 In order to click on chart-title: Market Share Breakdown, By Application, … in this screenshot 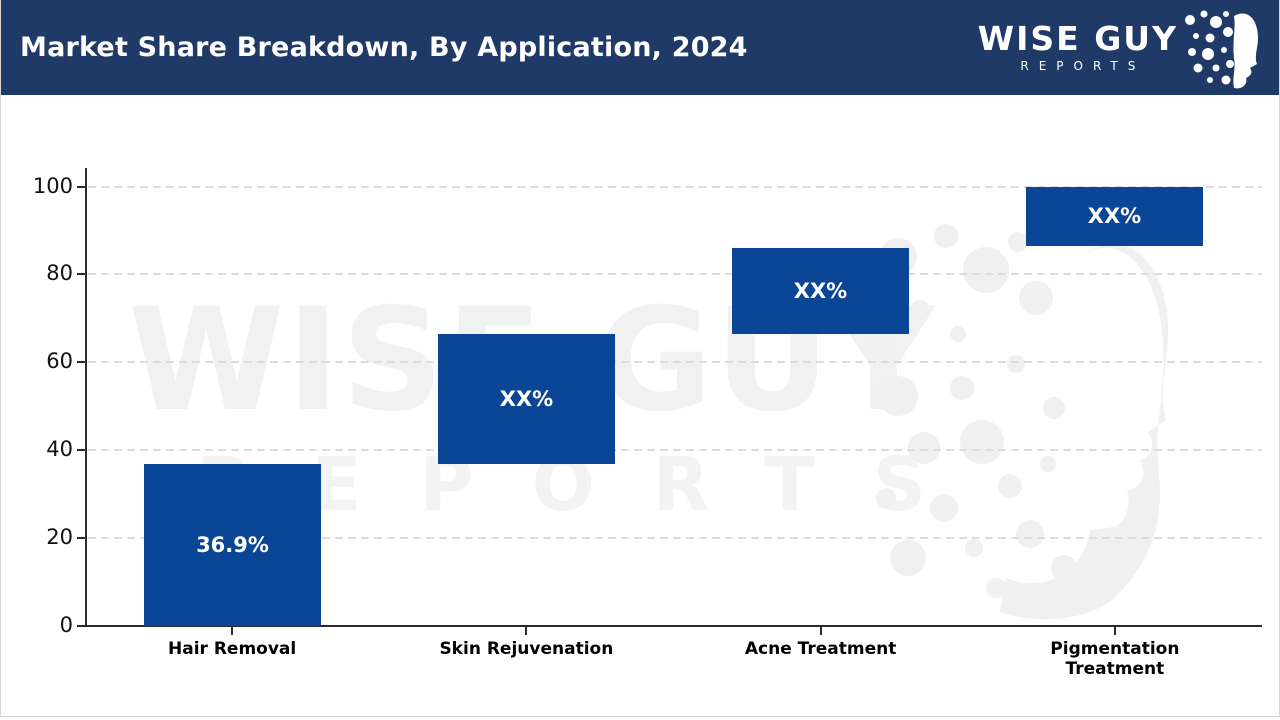, I will do `click(384, 47)`.